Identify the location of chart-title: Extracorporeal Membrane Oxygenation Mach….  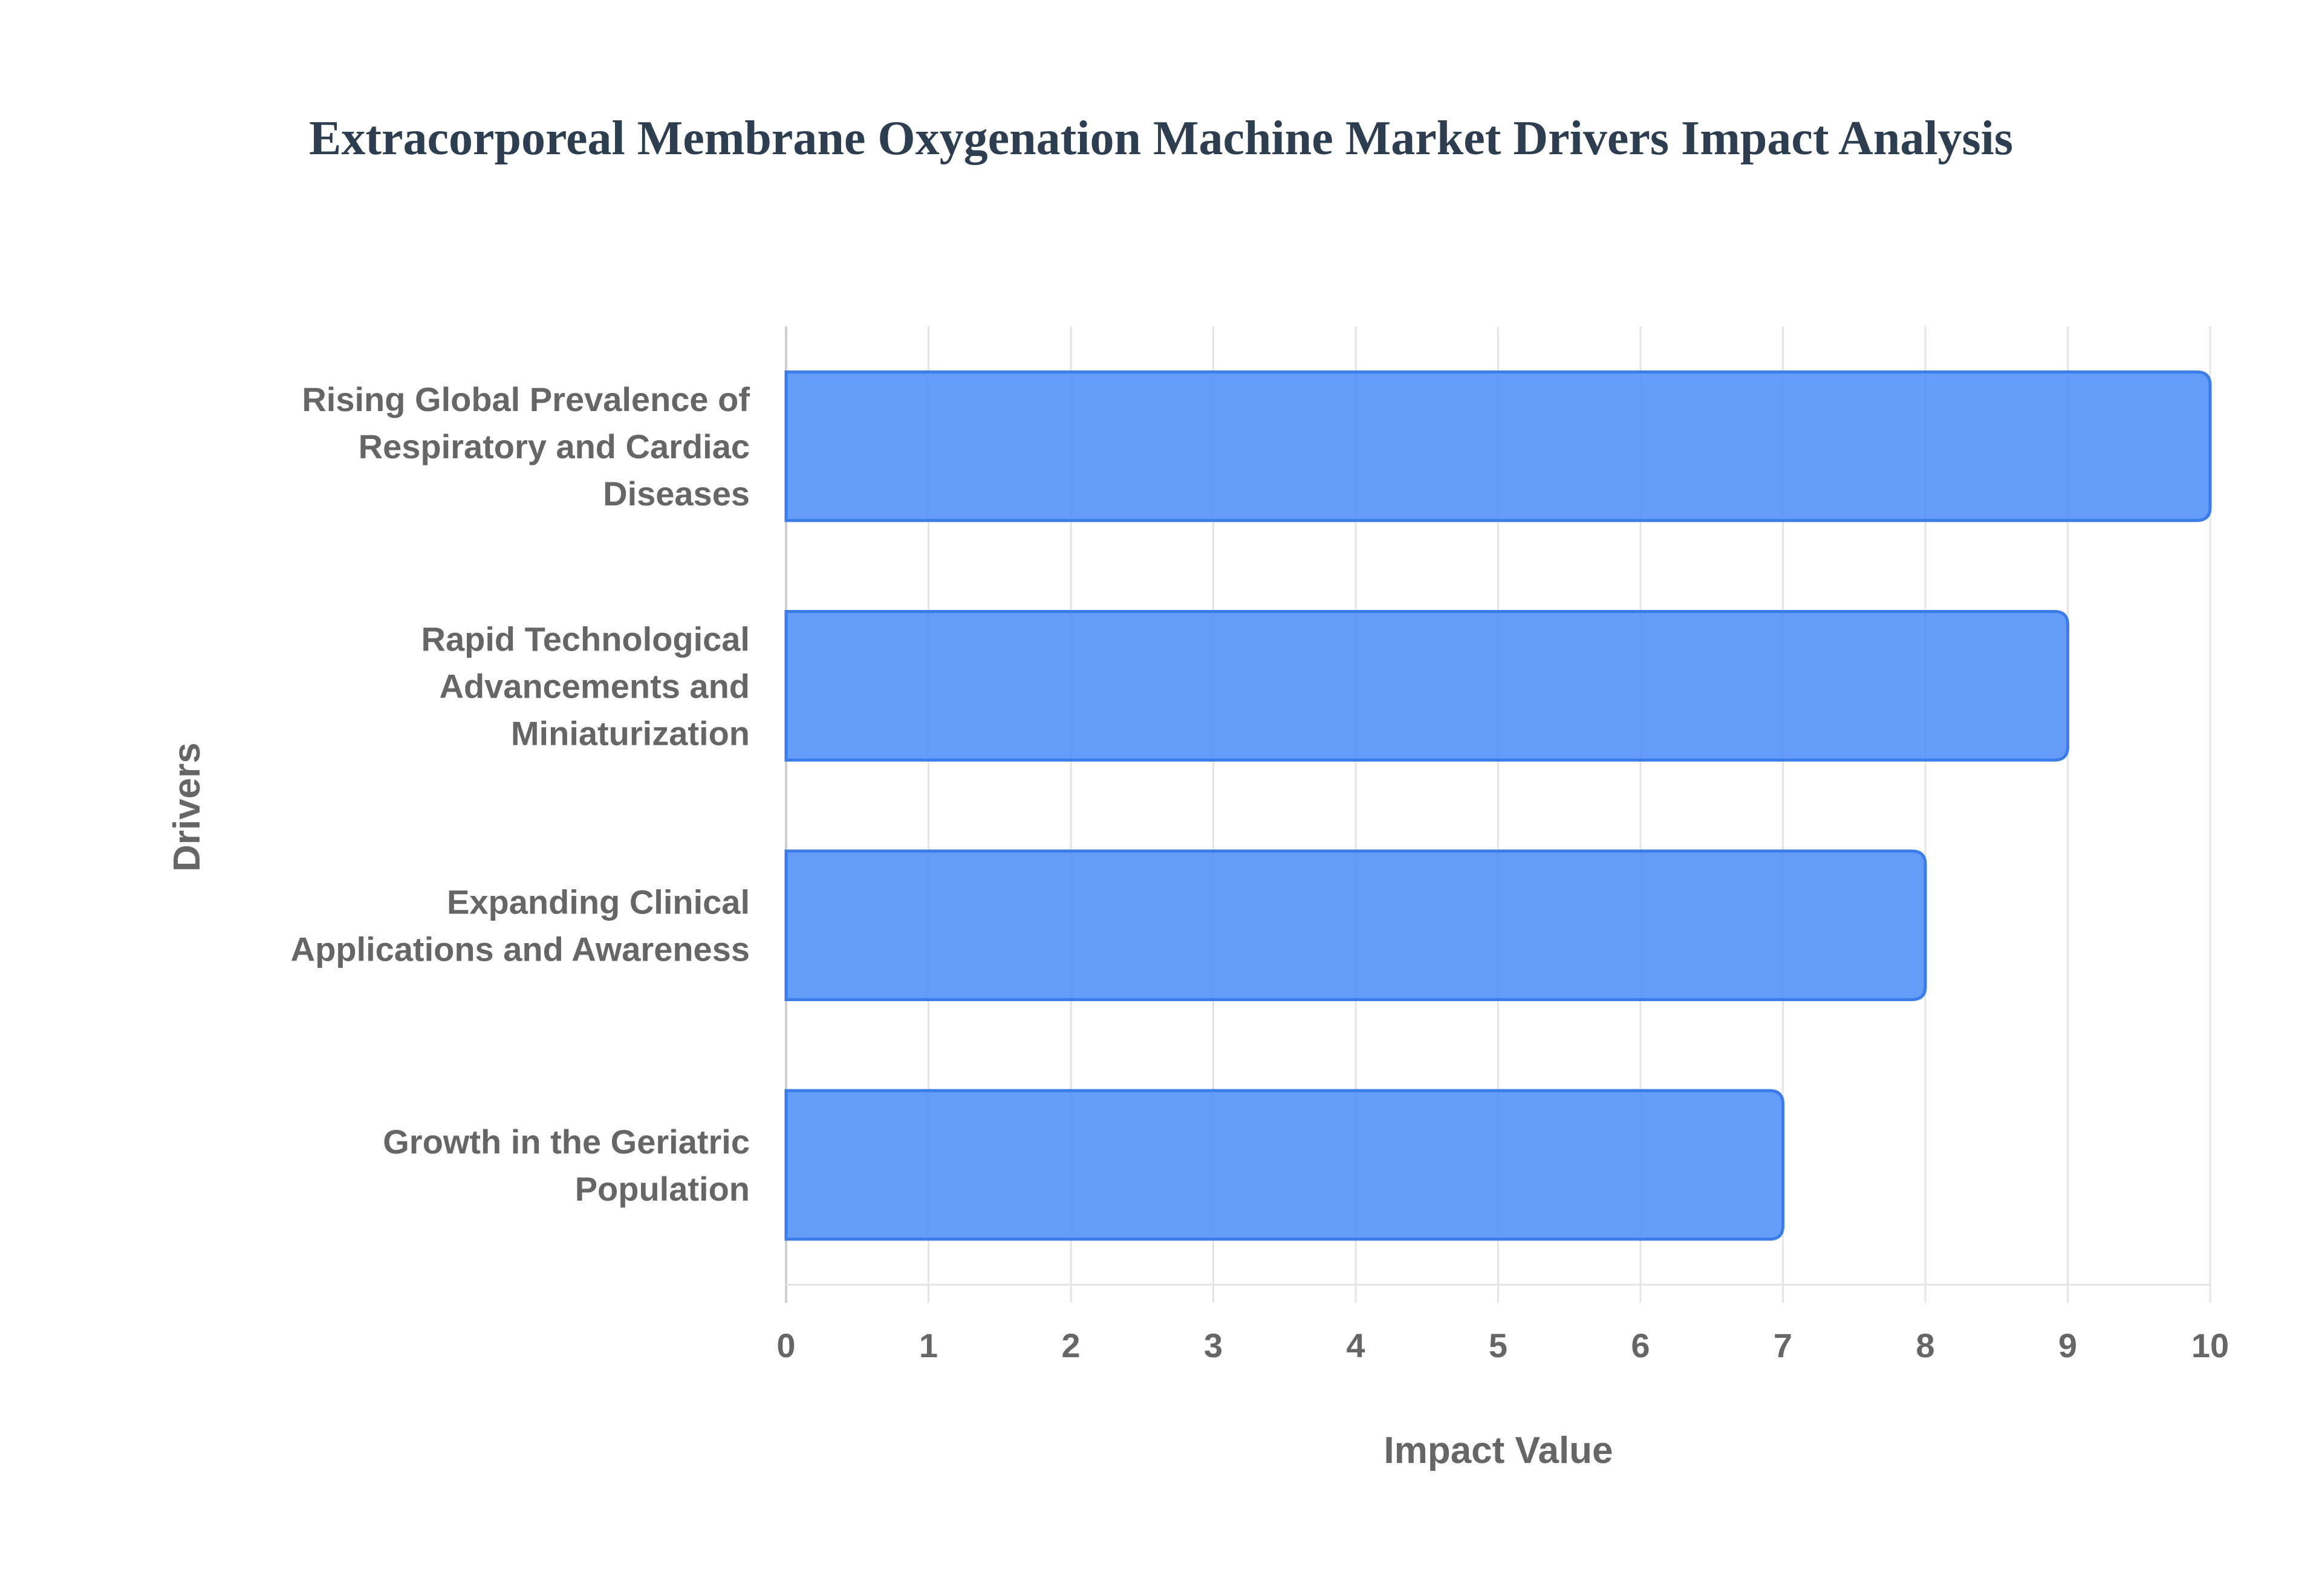
(1161, 138).